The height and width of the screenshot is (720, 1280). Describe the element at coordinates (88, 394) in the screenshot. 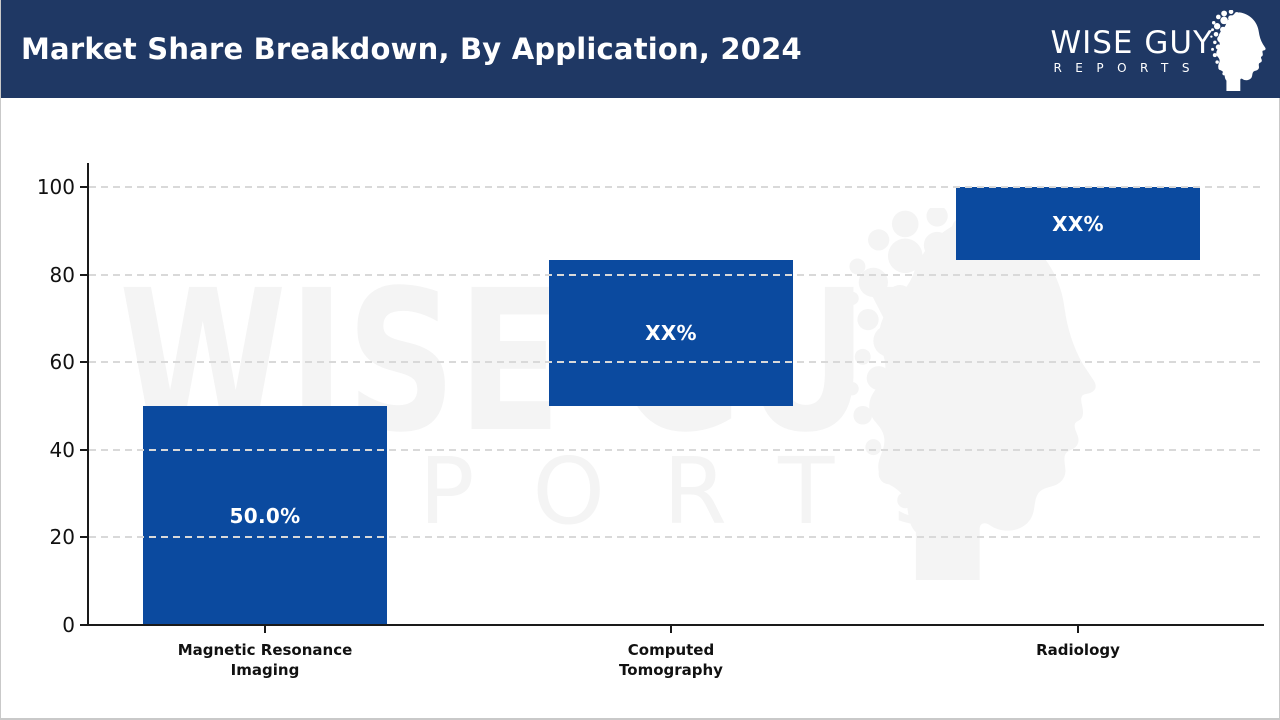

I see `y-axis-line` at that location.